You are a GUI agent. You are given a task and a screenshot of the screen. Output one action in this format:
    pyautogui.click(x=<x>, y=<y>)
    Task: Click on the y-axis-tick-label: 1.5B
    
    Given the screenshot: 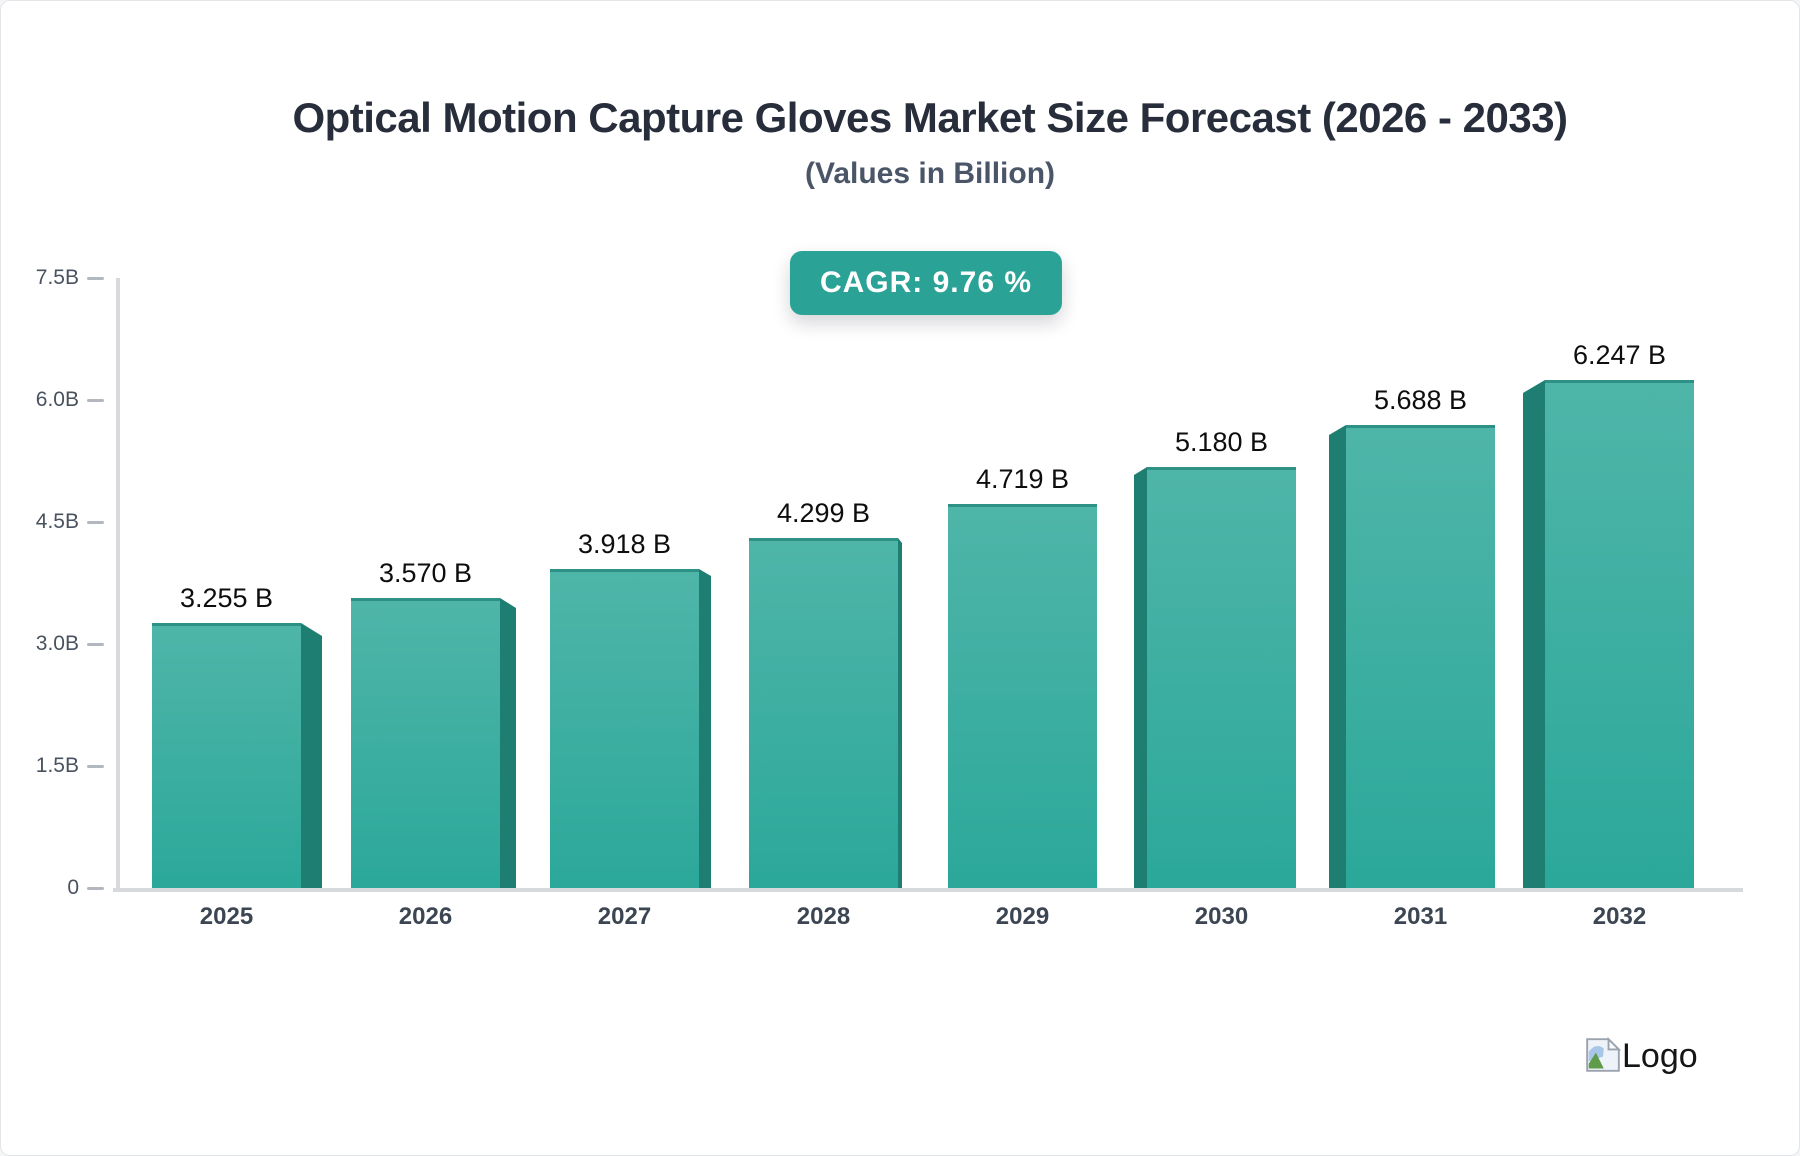 What is the action you would take?
    pyautogui.click(x=57, y=765)
    